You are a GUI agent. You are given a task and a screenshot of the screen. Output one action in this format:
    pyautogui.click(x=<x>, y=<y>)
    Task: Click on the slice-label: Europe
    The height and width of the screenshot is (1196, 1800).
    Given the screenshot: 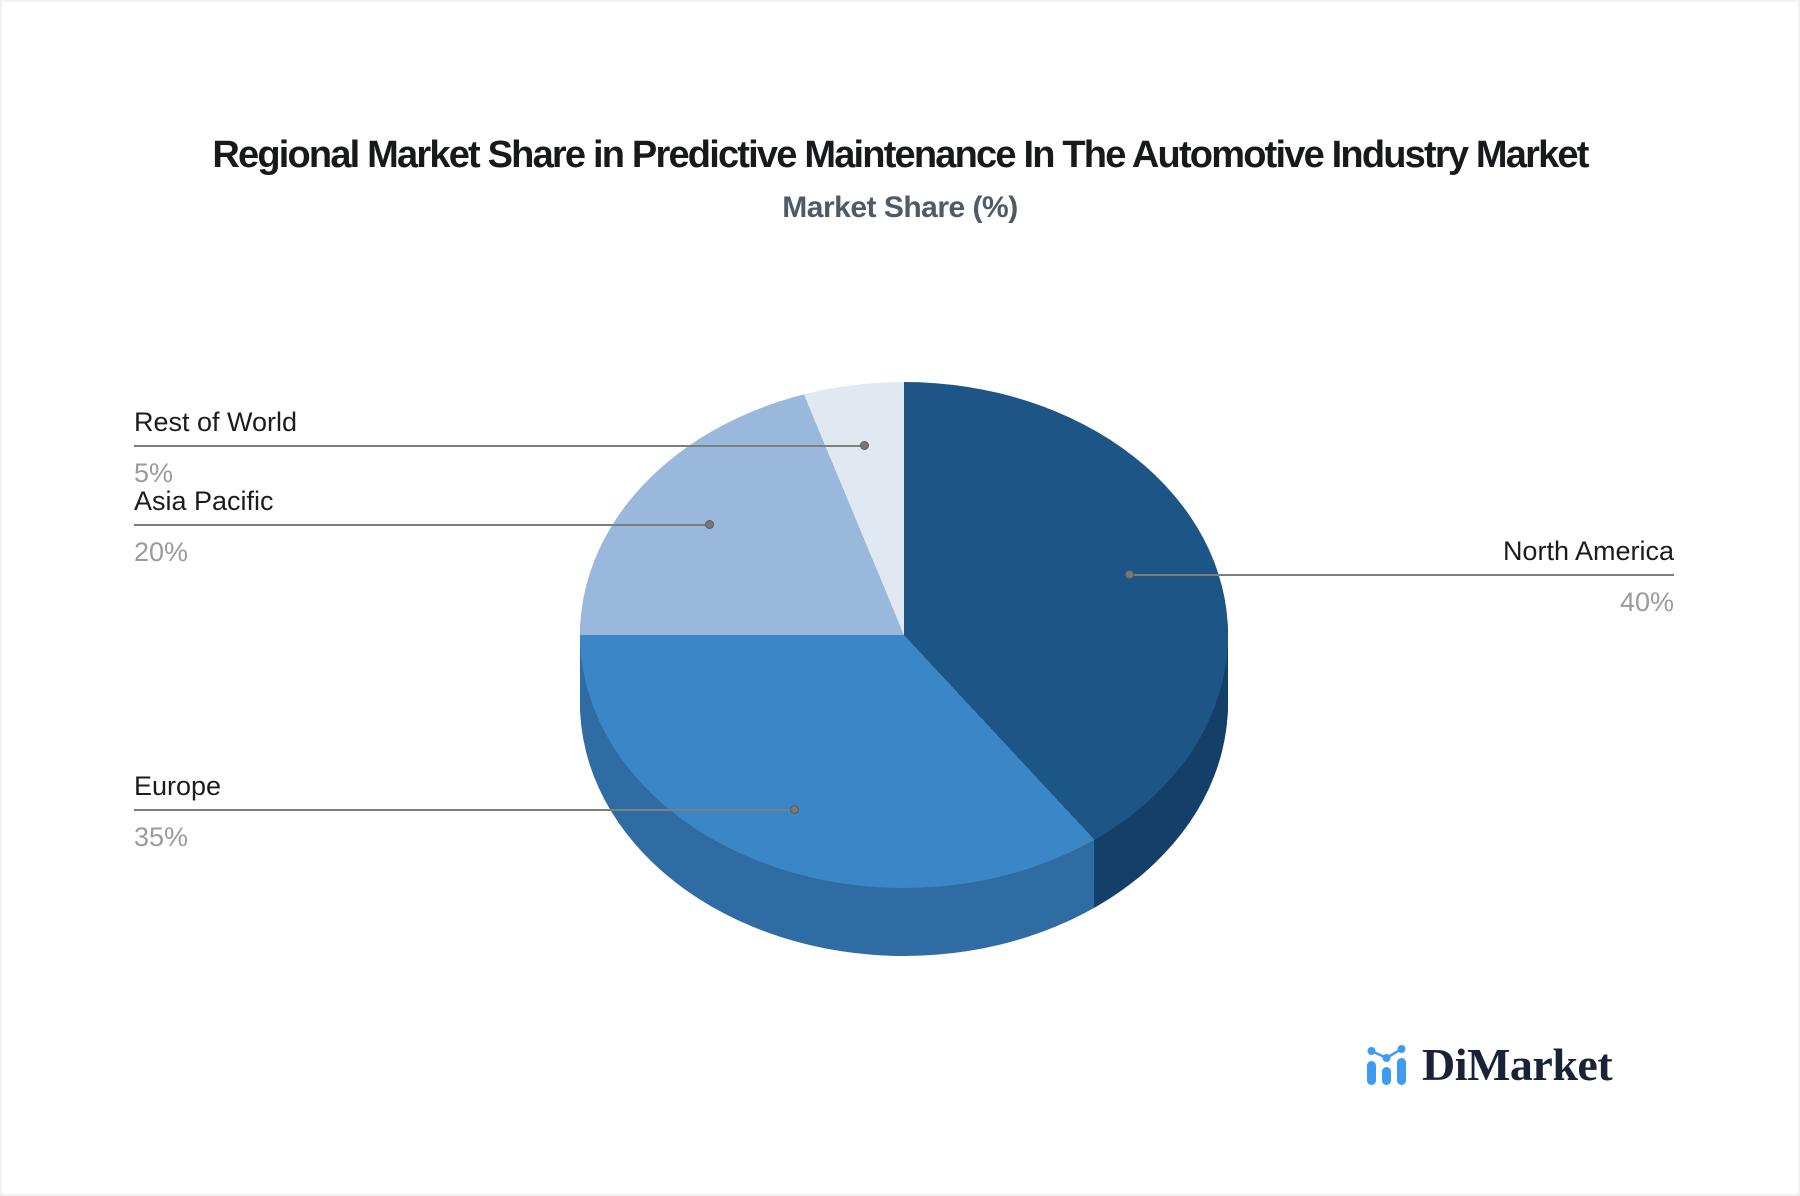 What is the action you would take?
    pyautogui.click(x=178, y=786)
    